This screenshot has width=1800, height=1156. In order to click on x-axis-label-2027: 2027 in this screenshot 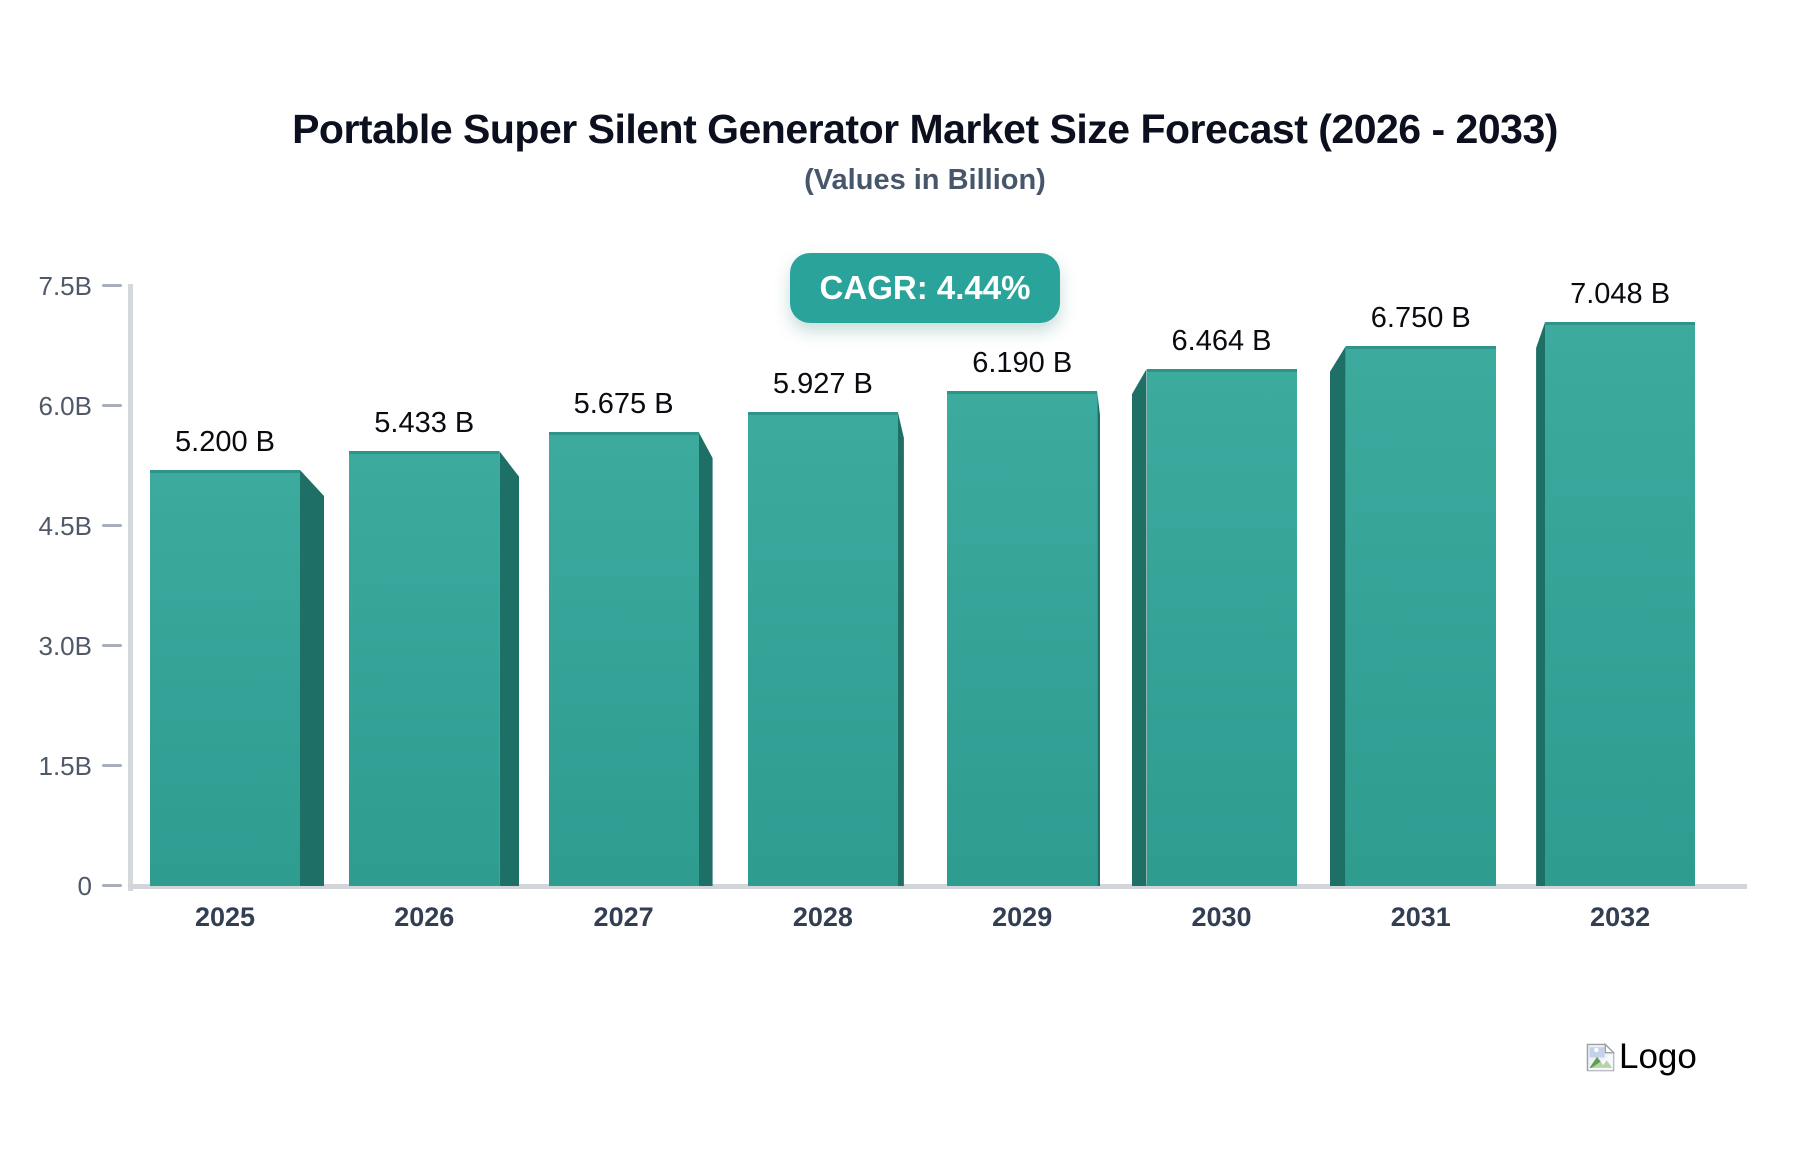, I will do `click(623, 917)`.